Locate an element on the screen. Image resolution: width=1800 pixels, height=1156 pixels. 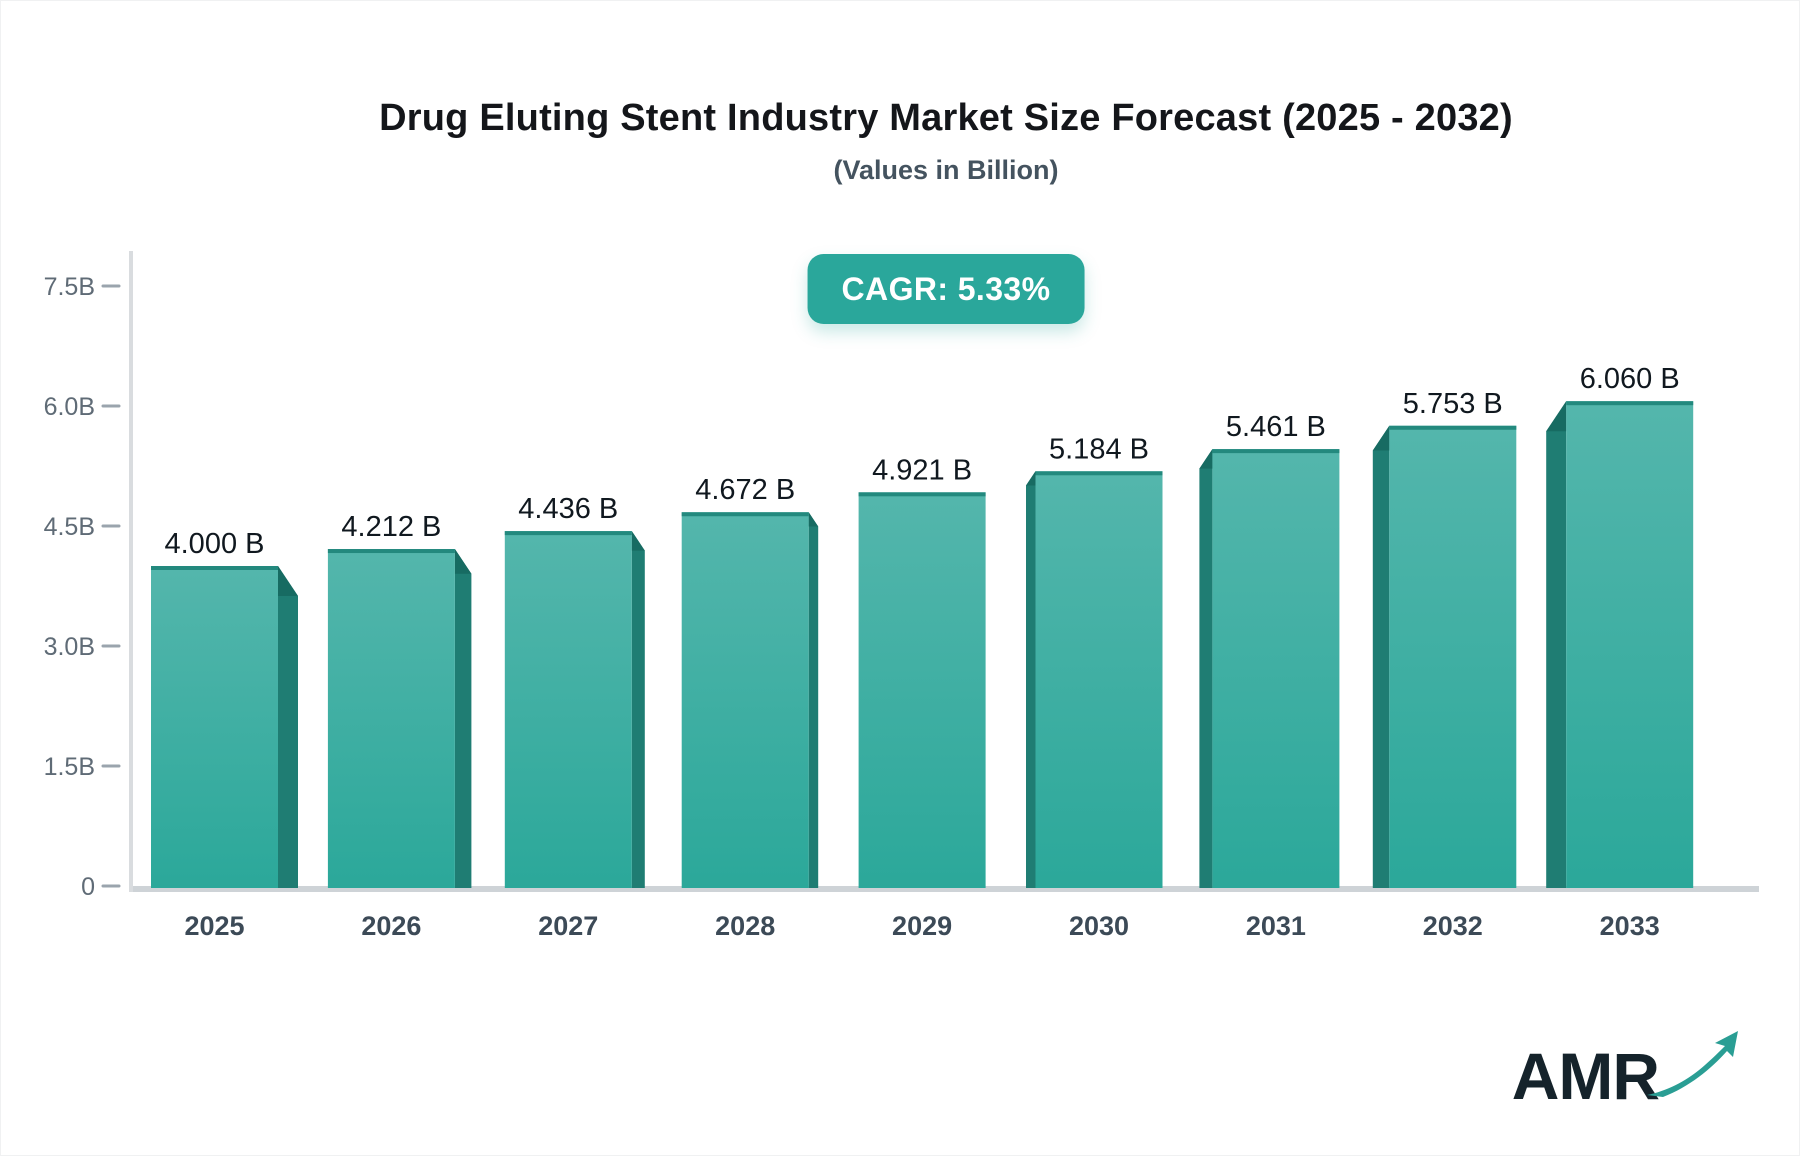
amr-logo-text: AMR is located at coordinates (1585, 1076).